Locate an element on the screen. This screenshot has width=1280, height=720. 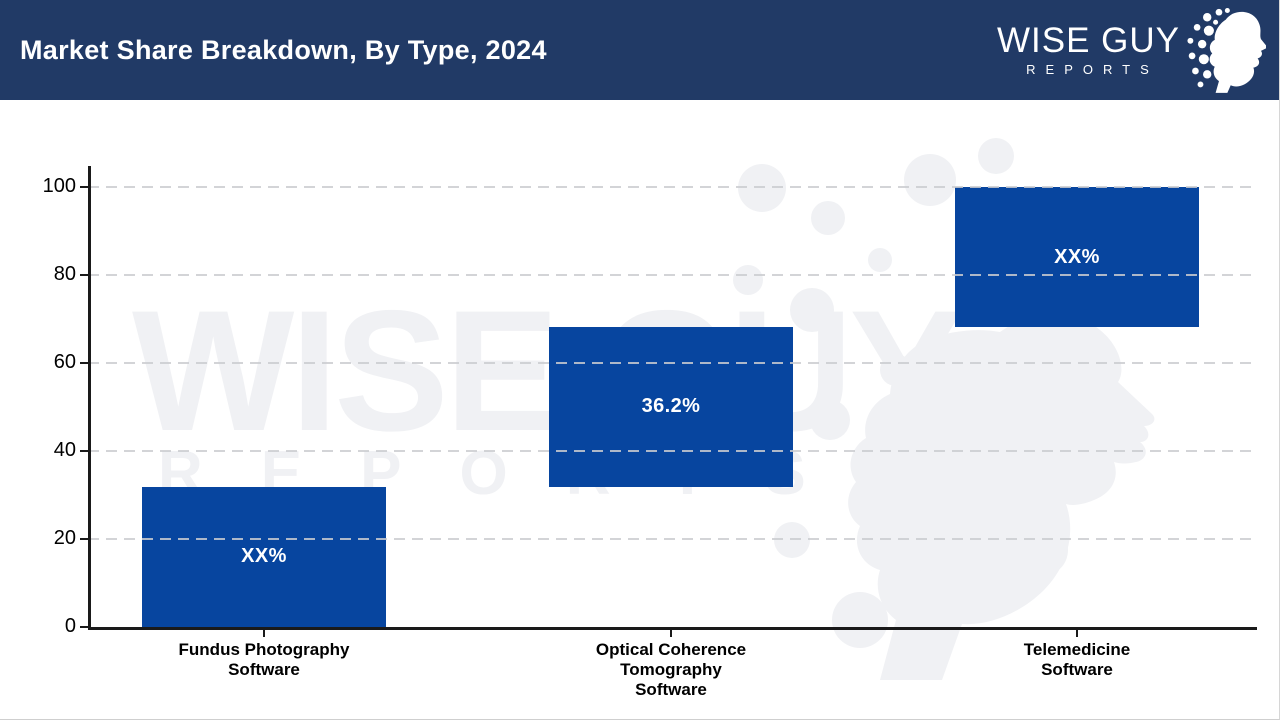
bar-value-label-2: XX% is located at coordinates (1077, 256).